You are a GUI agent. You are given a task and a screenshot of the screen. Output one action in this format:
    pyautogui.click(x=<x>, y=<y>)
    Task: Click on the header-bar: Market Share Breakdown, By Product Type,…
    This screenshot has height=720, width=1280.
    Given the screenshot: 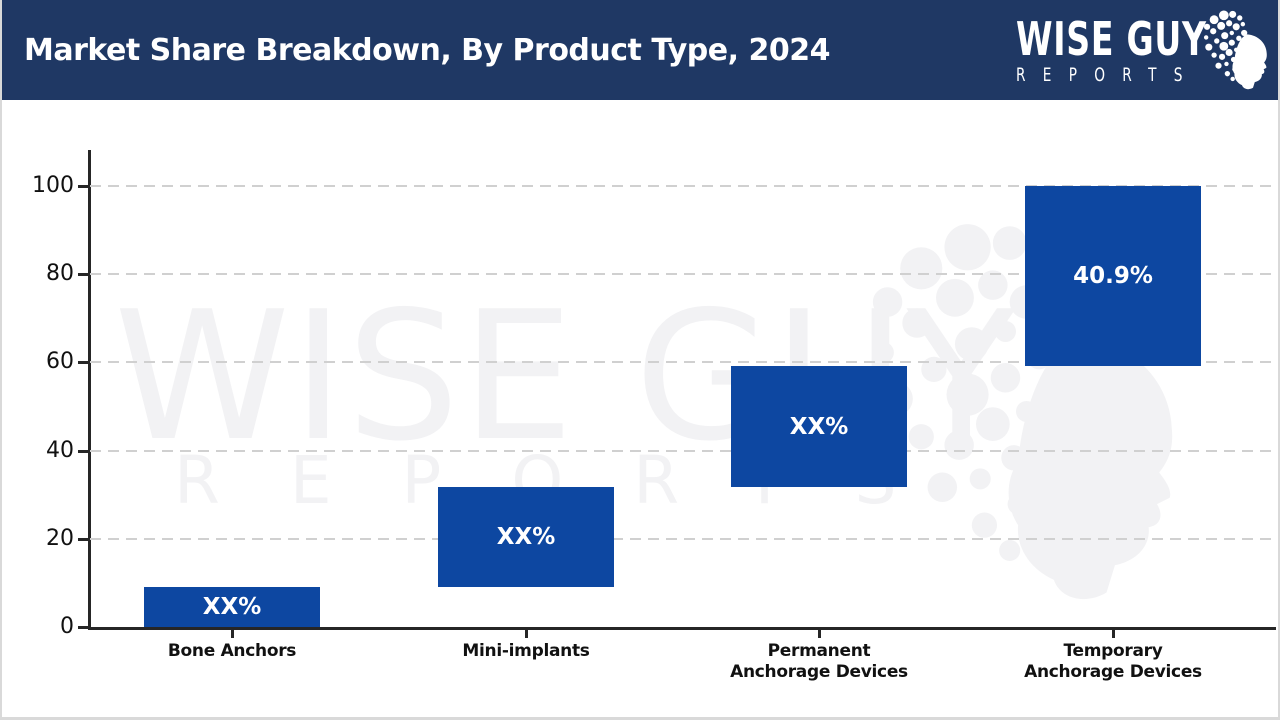 What is the action you would take?
    pyautogui.click(x=640, y=50)
    